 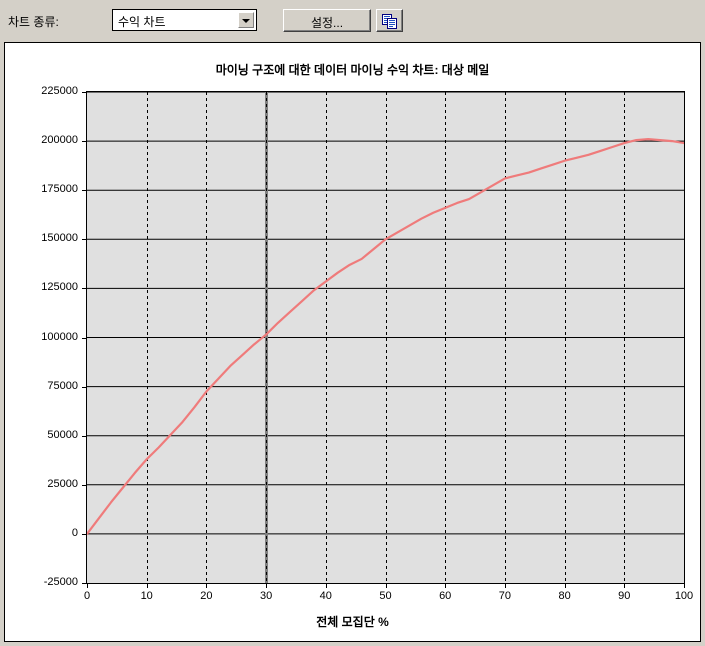 What do you see at coordinates (142, 22) in the screenshot?
I see `chart-type-selected-value: 수익 차트` at bounding box center [142, 22].